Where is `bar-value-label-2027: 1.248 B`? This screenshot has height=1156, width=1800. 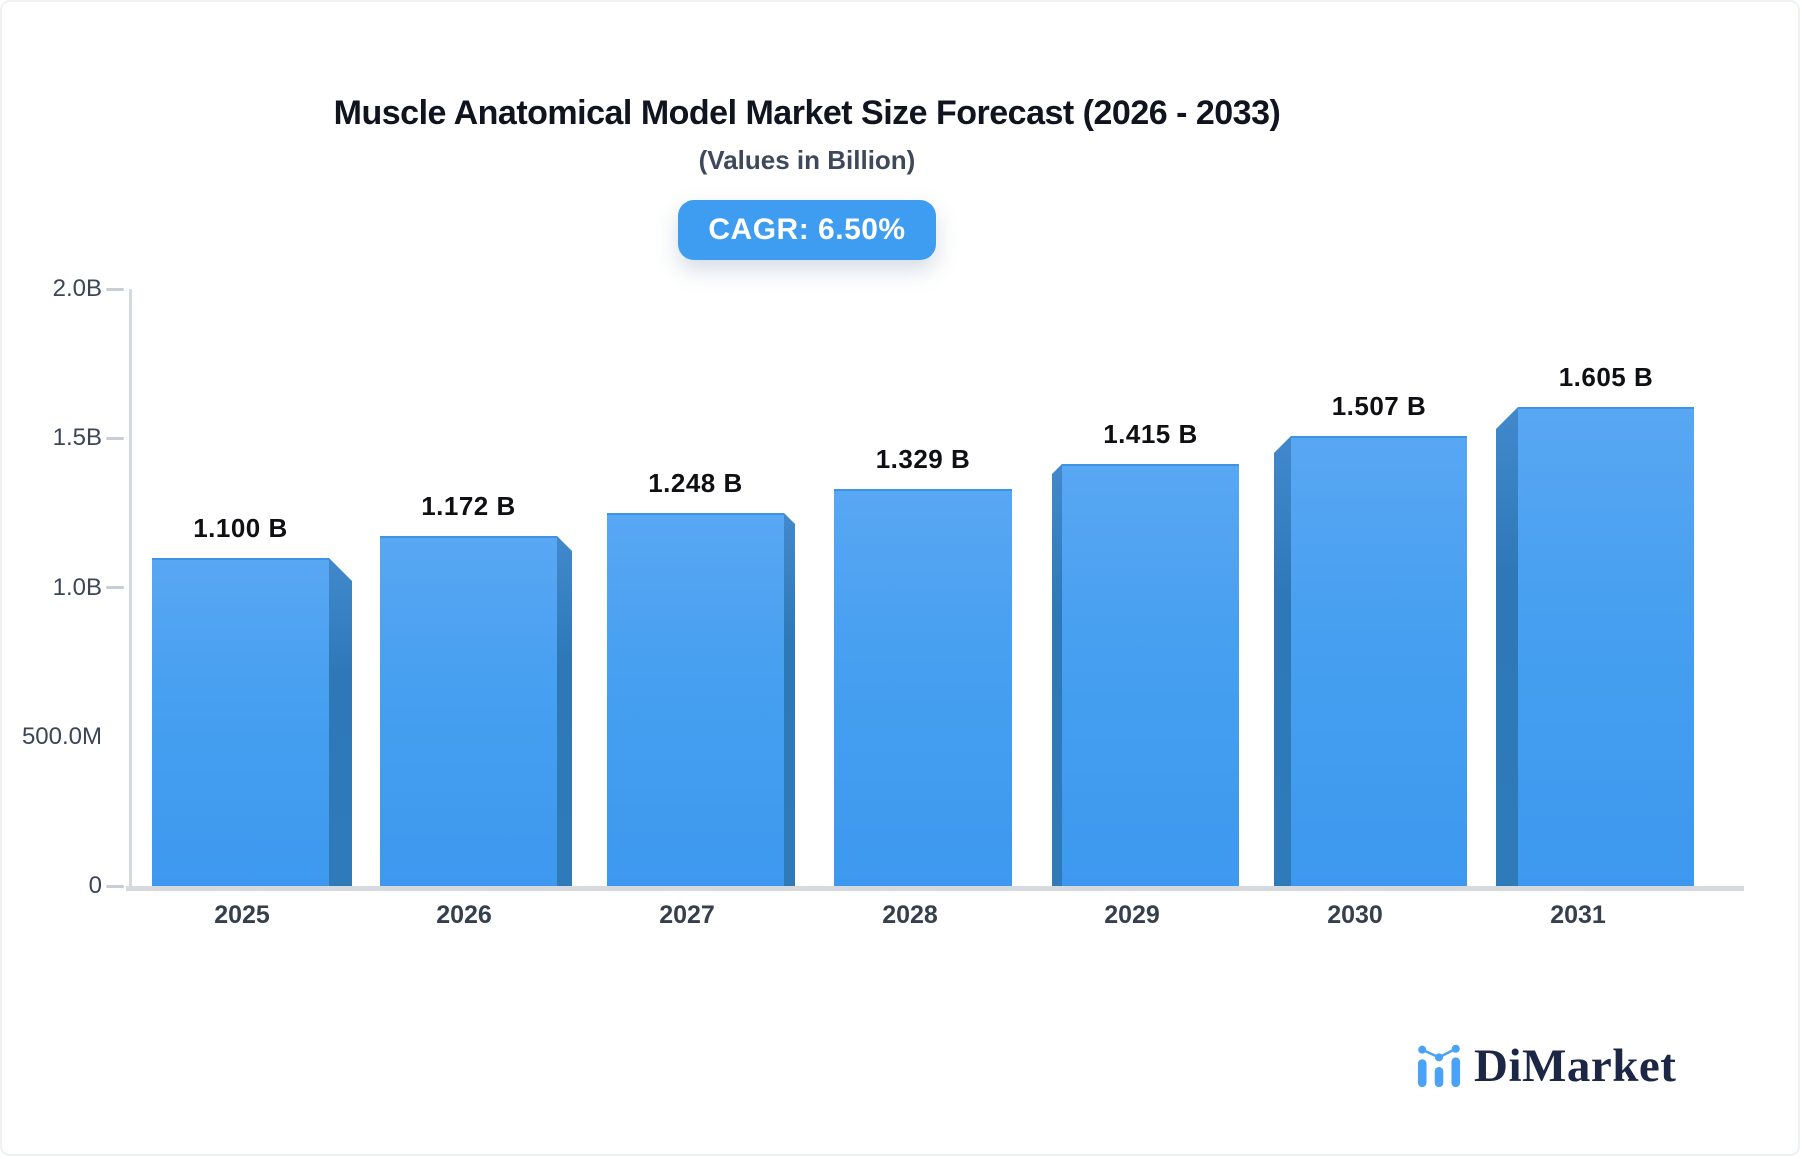
bar-value-label-2027: 1.248 B is located at coordinates (695, 483).